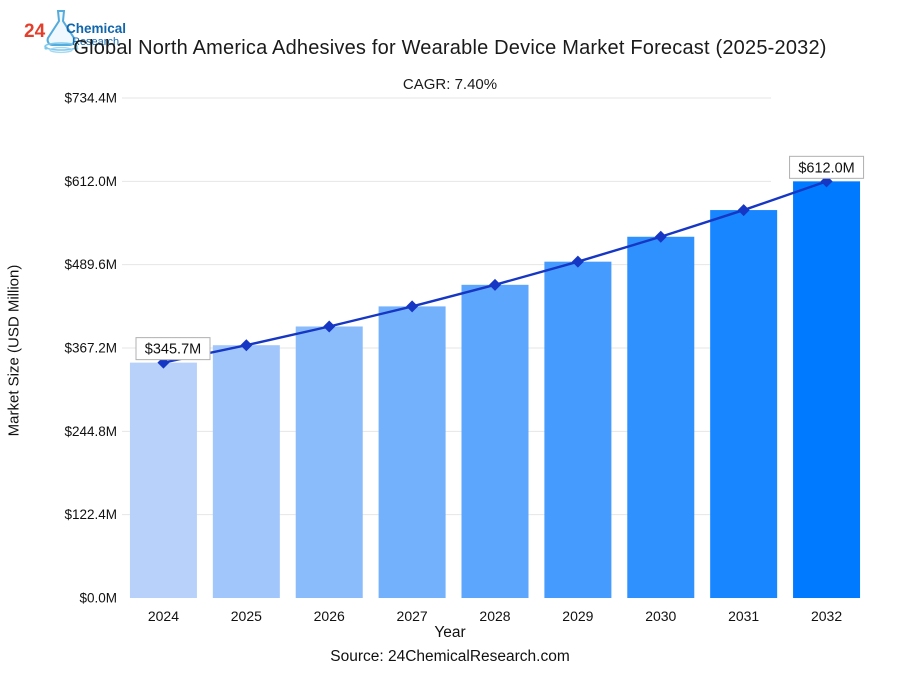  Describe the element at coordinates (660, 236) in the screenshot. I see `trend-marker-2030` at that location.